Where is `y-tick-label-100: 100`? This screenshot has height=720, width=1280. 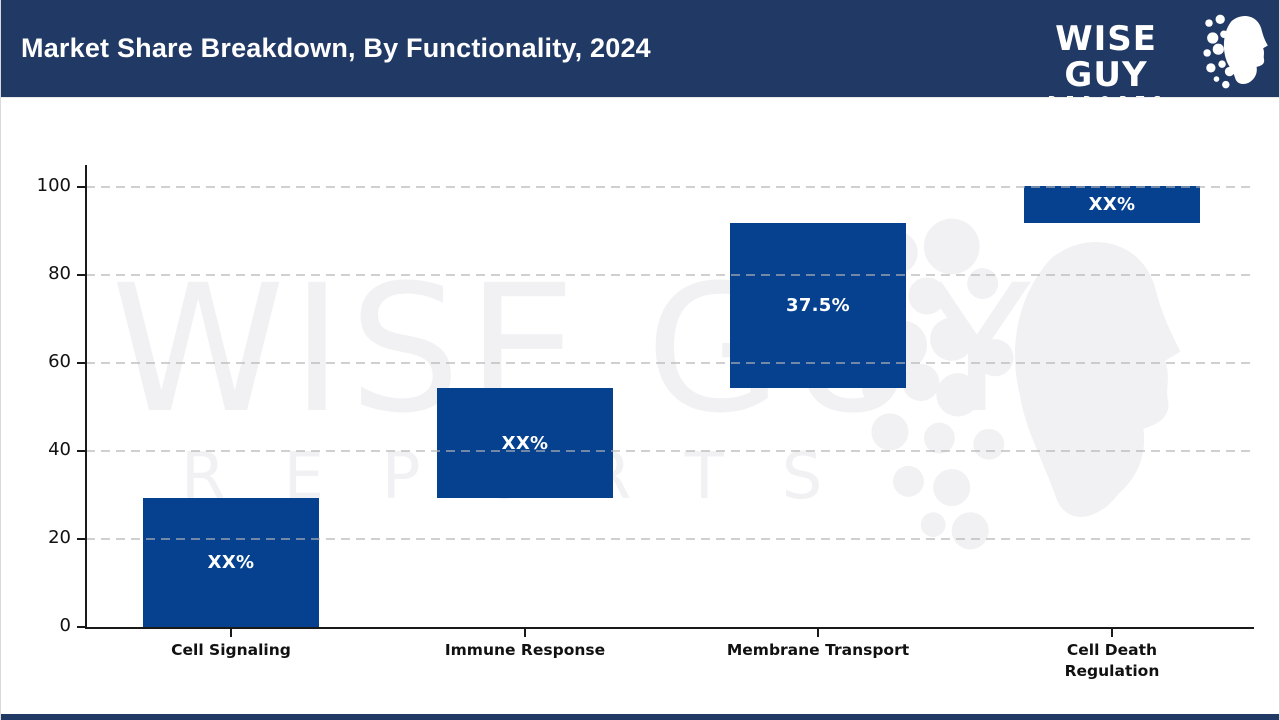 y-tick-label-100: 100 is located at coordinates (53, 185).